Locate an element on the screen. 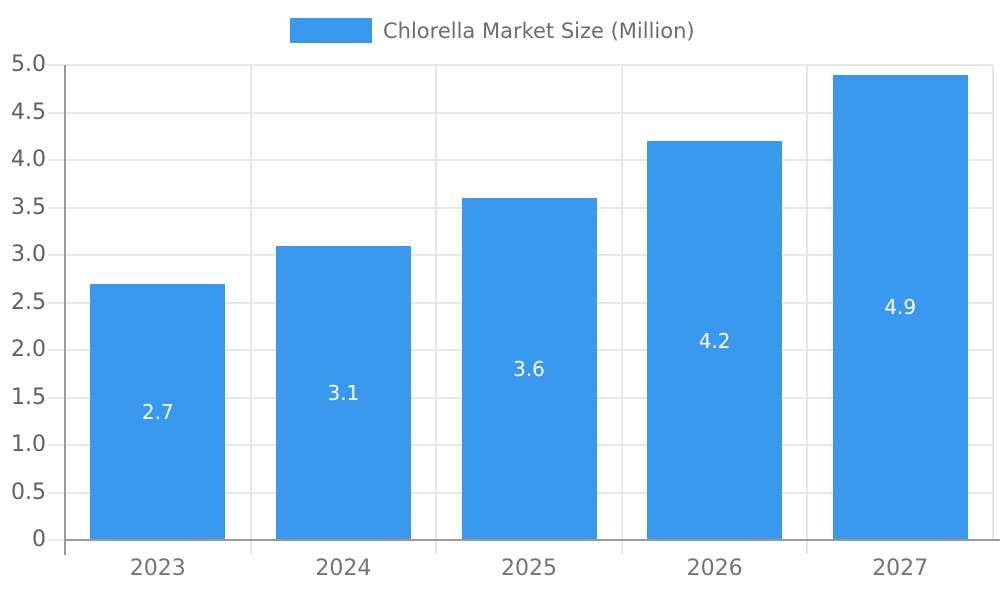 The height and width of the screenshot is (600, 1000). y-axis-label: 4.0 is located at coordinates (28, 159).